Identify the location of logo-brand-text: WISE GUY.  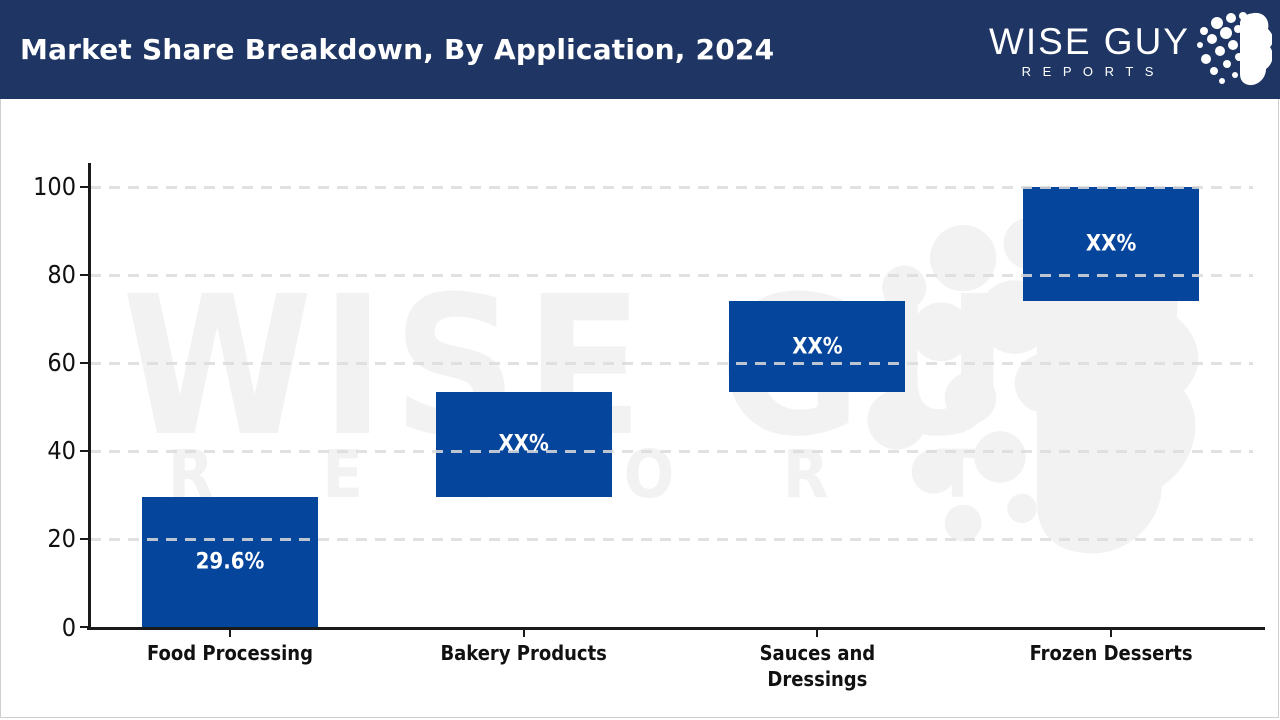
(1089, 41).